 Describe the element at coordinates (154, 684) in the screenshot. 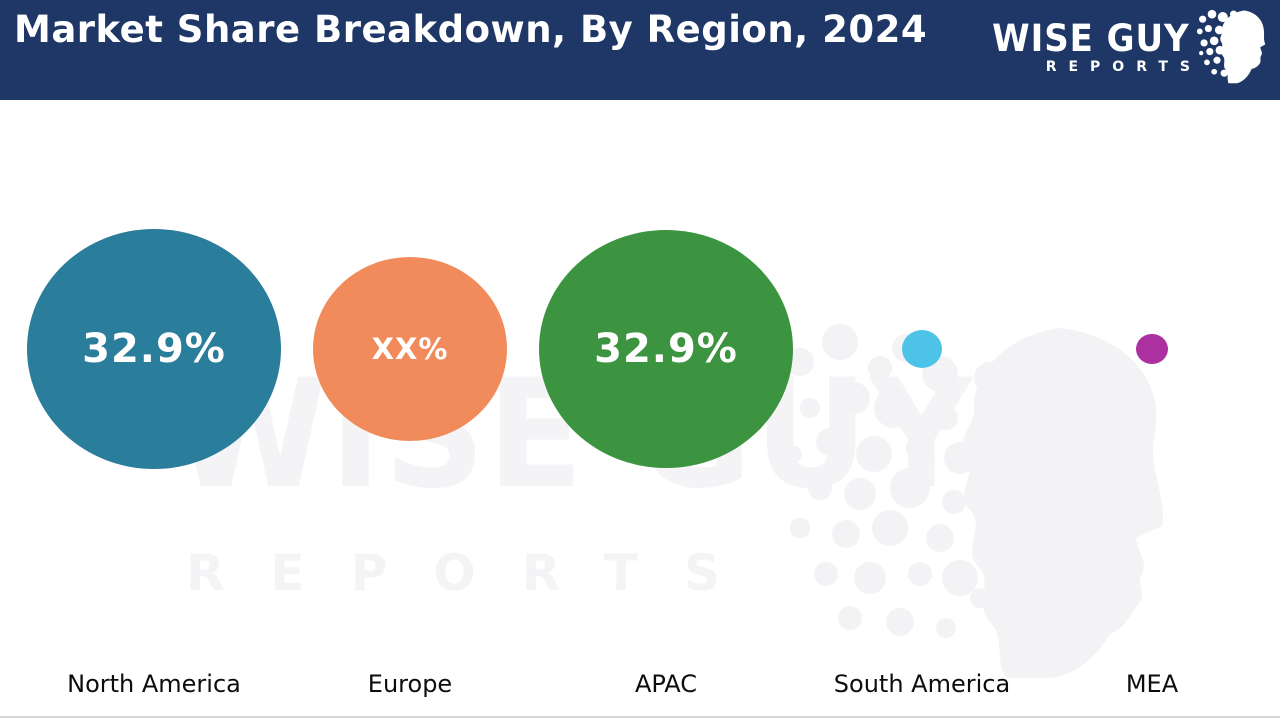

I see `category-label-north-america: North America` at that location.